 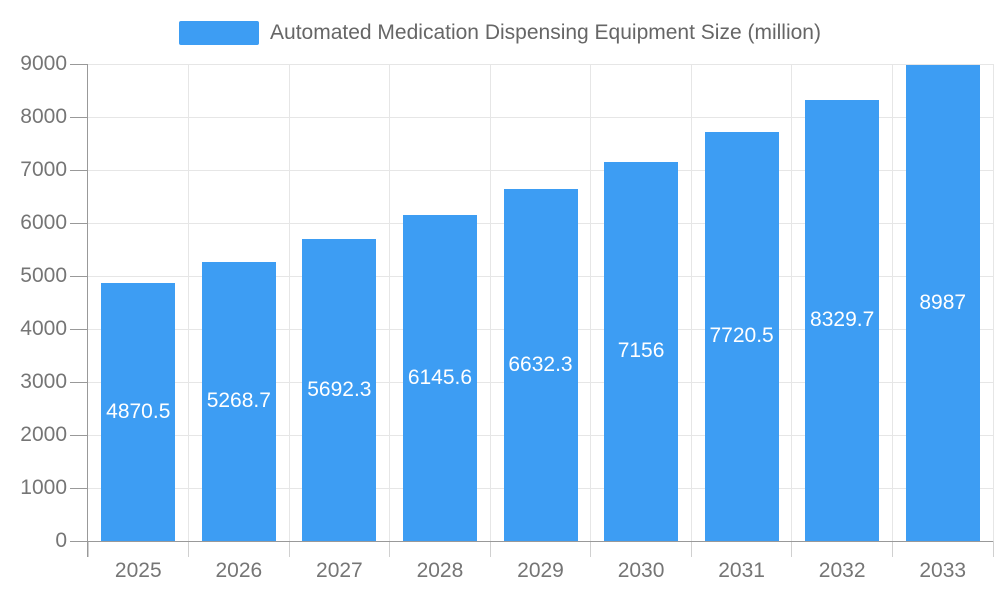 I want to click on bar-value-label: 5692.3, so click(x=339, y=390).